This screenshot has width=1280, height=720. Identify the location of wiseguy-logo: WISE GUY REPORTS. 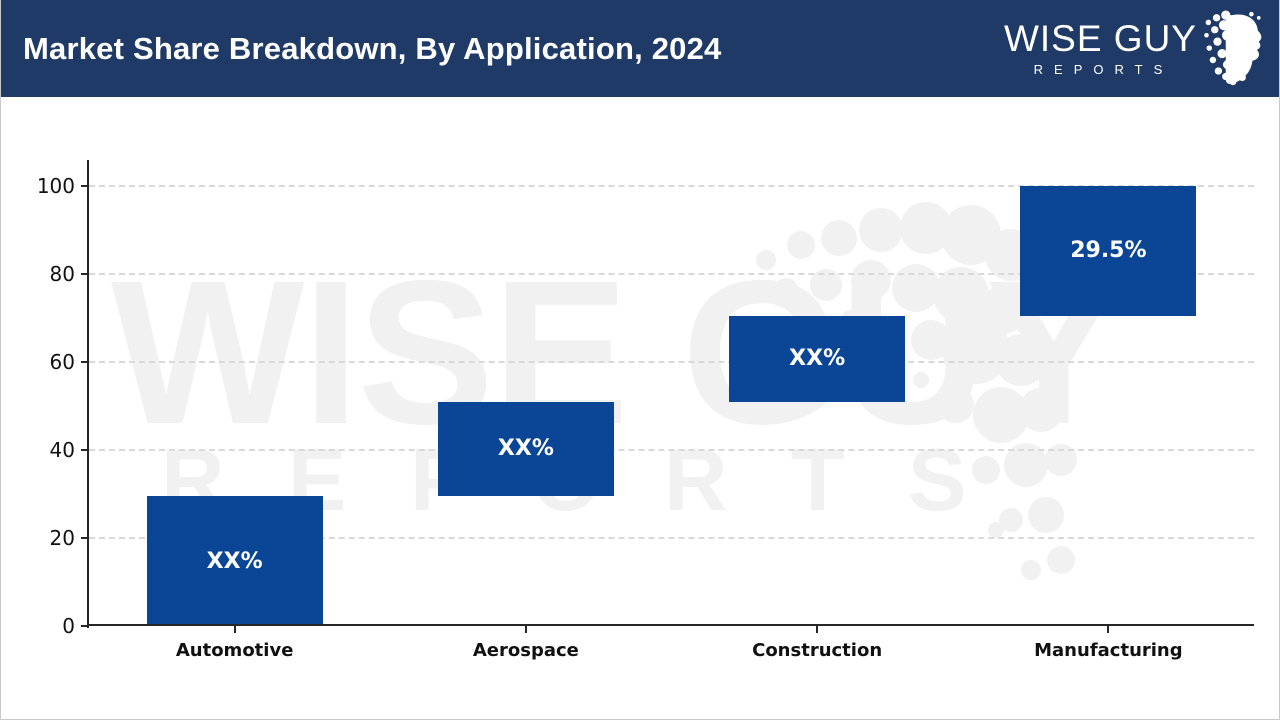
(1135, 49).